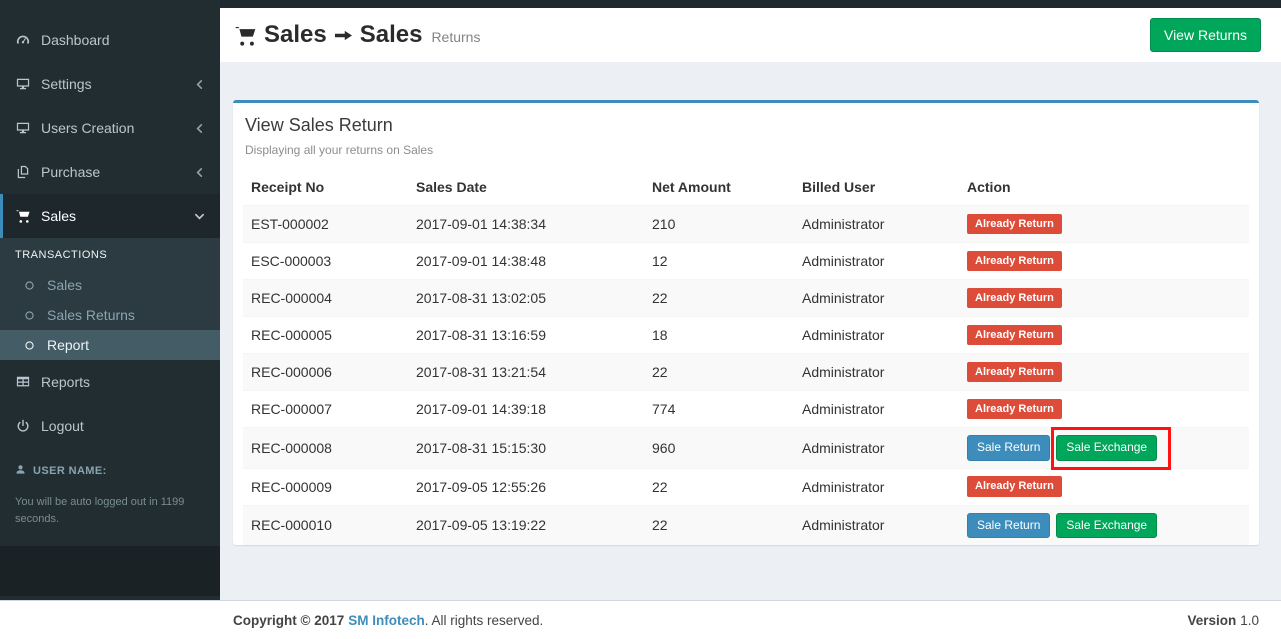 The width and height of the screenshot is (1281, 639). Describe the element at coordinates (526, 525) in the screenshot. I see `cell-sales-date: 2017-09-05 13:19:22` at that location.